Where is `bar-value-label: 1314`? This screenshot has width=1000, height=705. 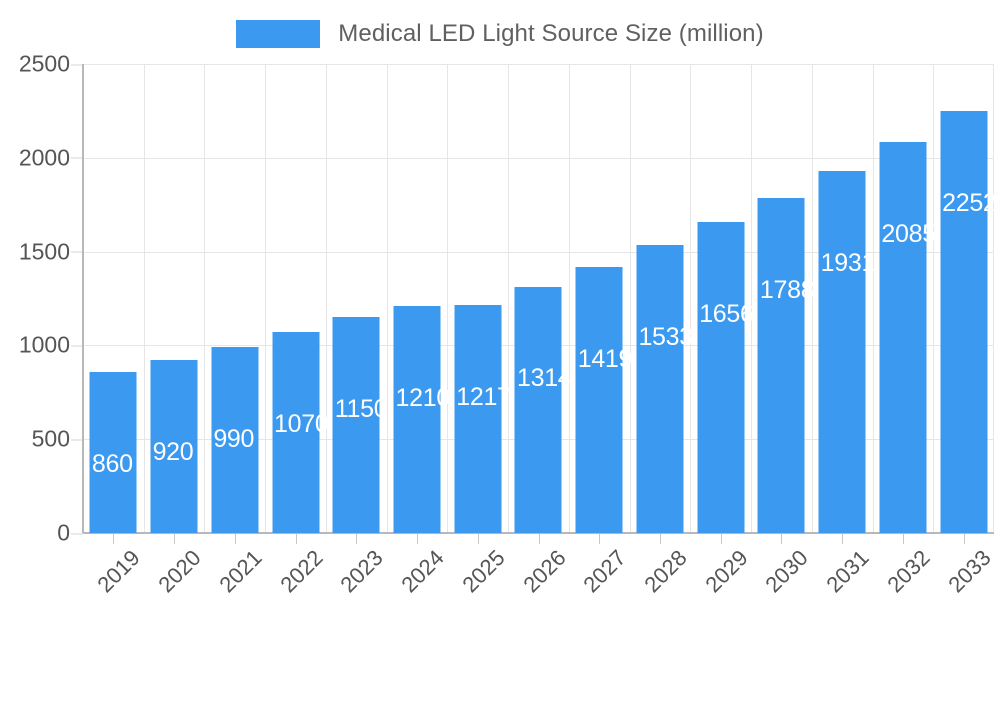
bar-value-label: 1314 is located at coordinates (544, 378).